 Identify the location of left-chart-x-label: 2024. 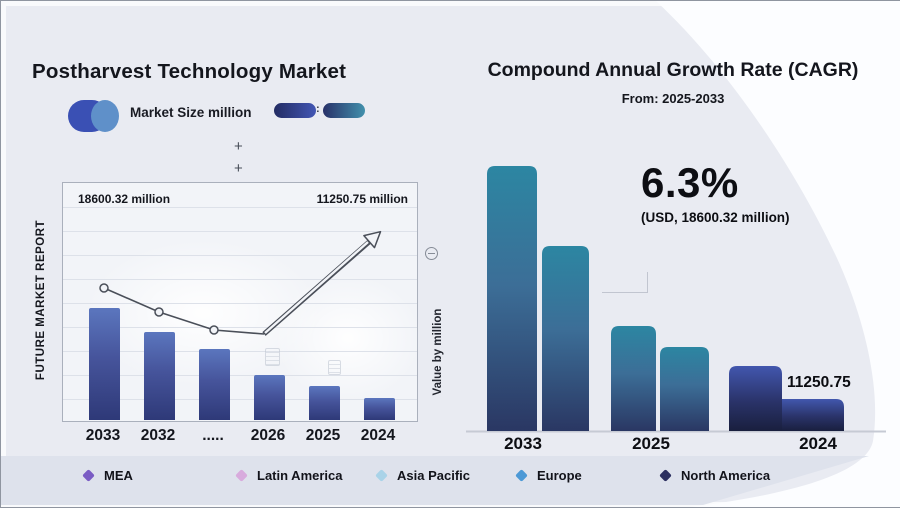
(378, 435).